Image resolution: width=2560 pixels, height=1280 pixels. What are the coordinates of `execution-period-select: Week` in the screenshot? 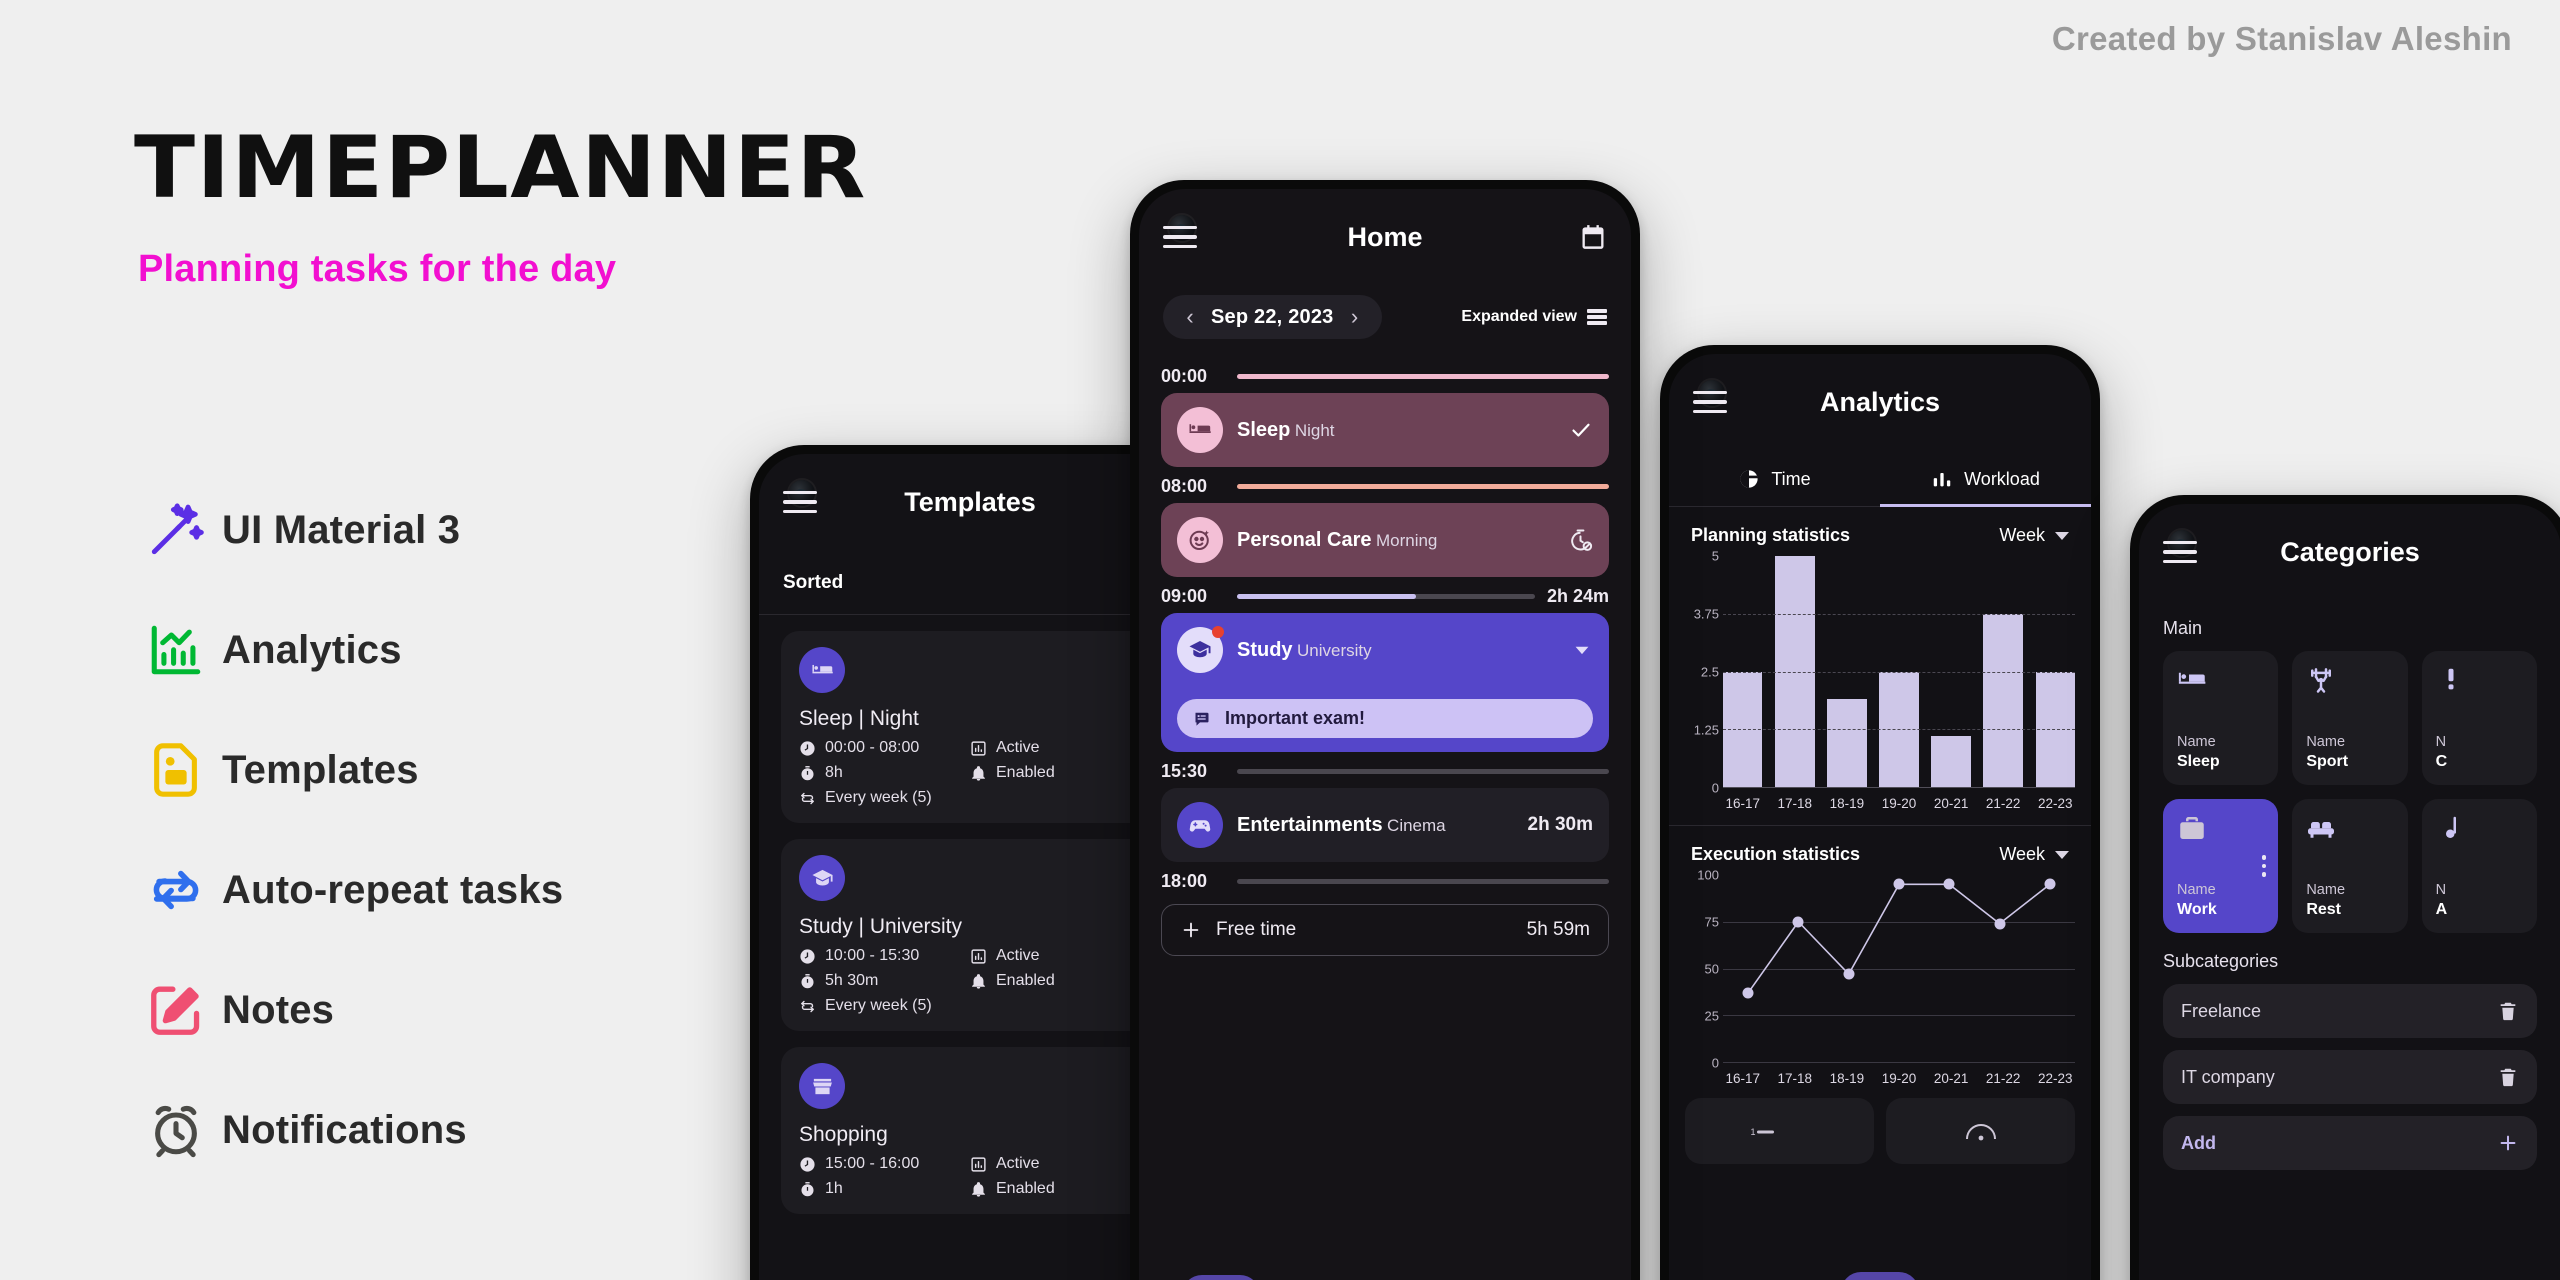 It's located at (2034, 854).